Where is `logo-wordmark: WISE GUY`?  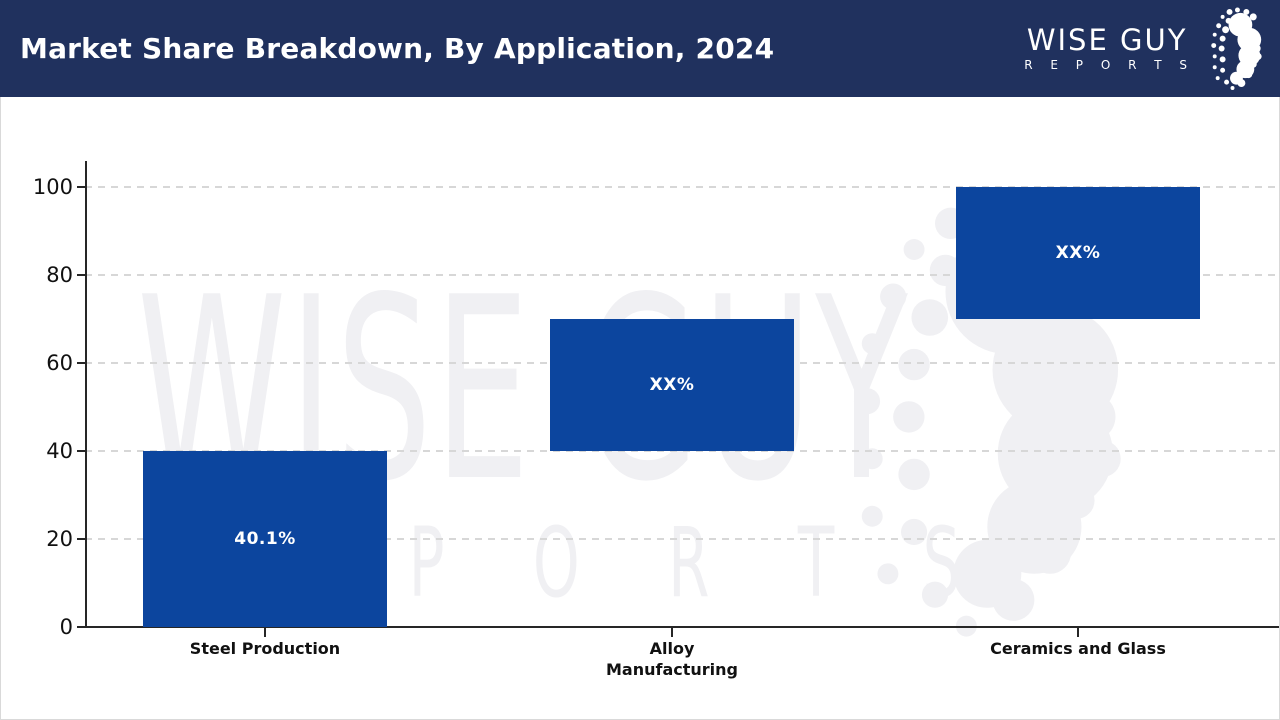 logo-wordmark: WISE GUY is located at coordinates (1107, 39).